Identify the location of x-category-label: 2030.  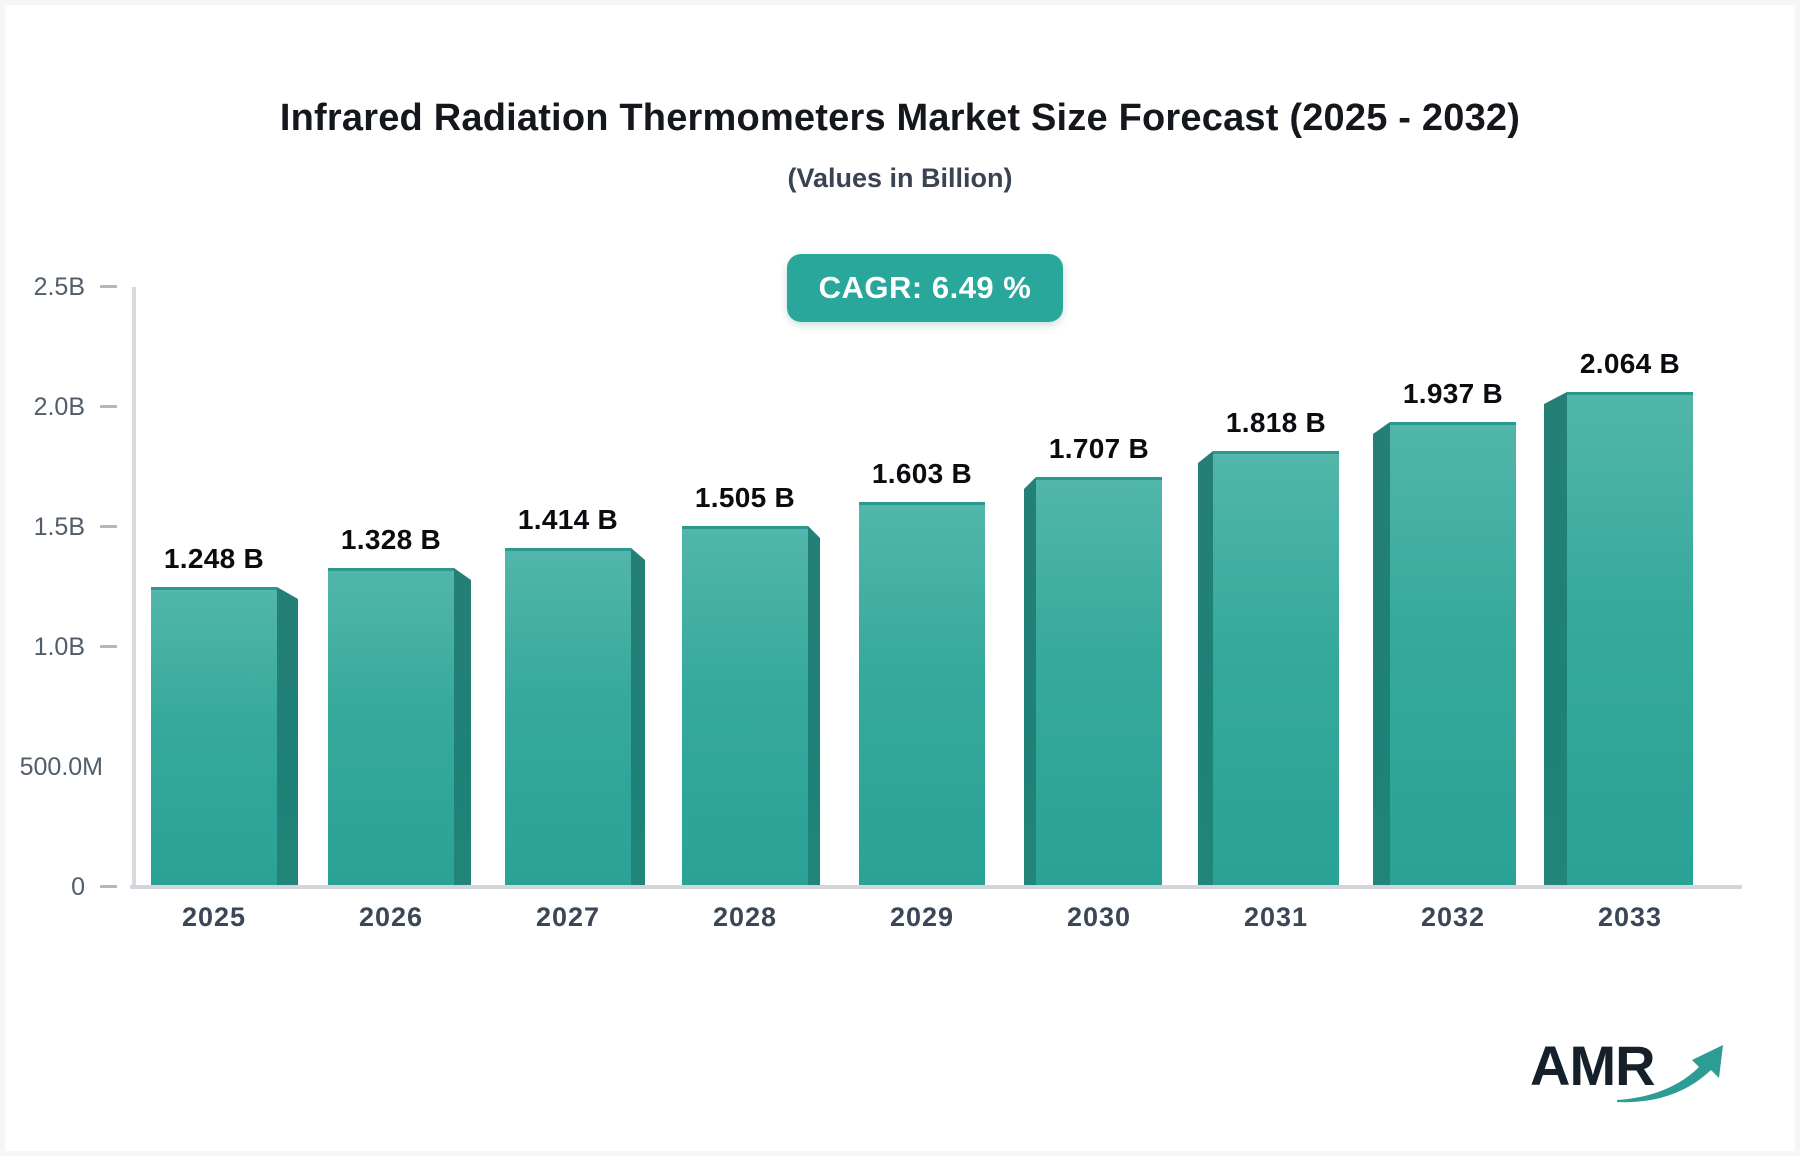
(1099, 917).